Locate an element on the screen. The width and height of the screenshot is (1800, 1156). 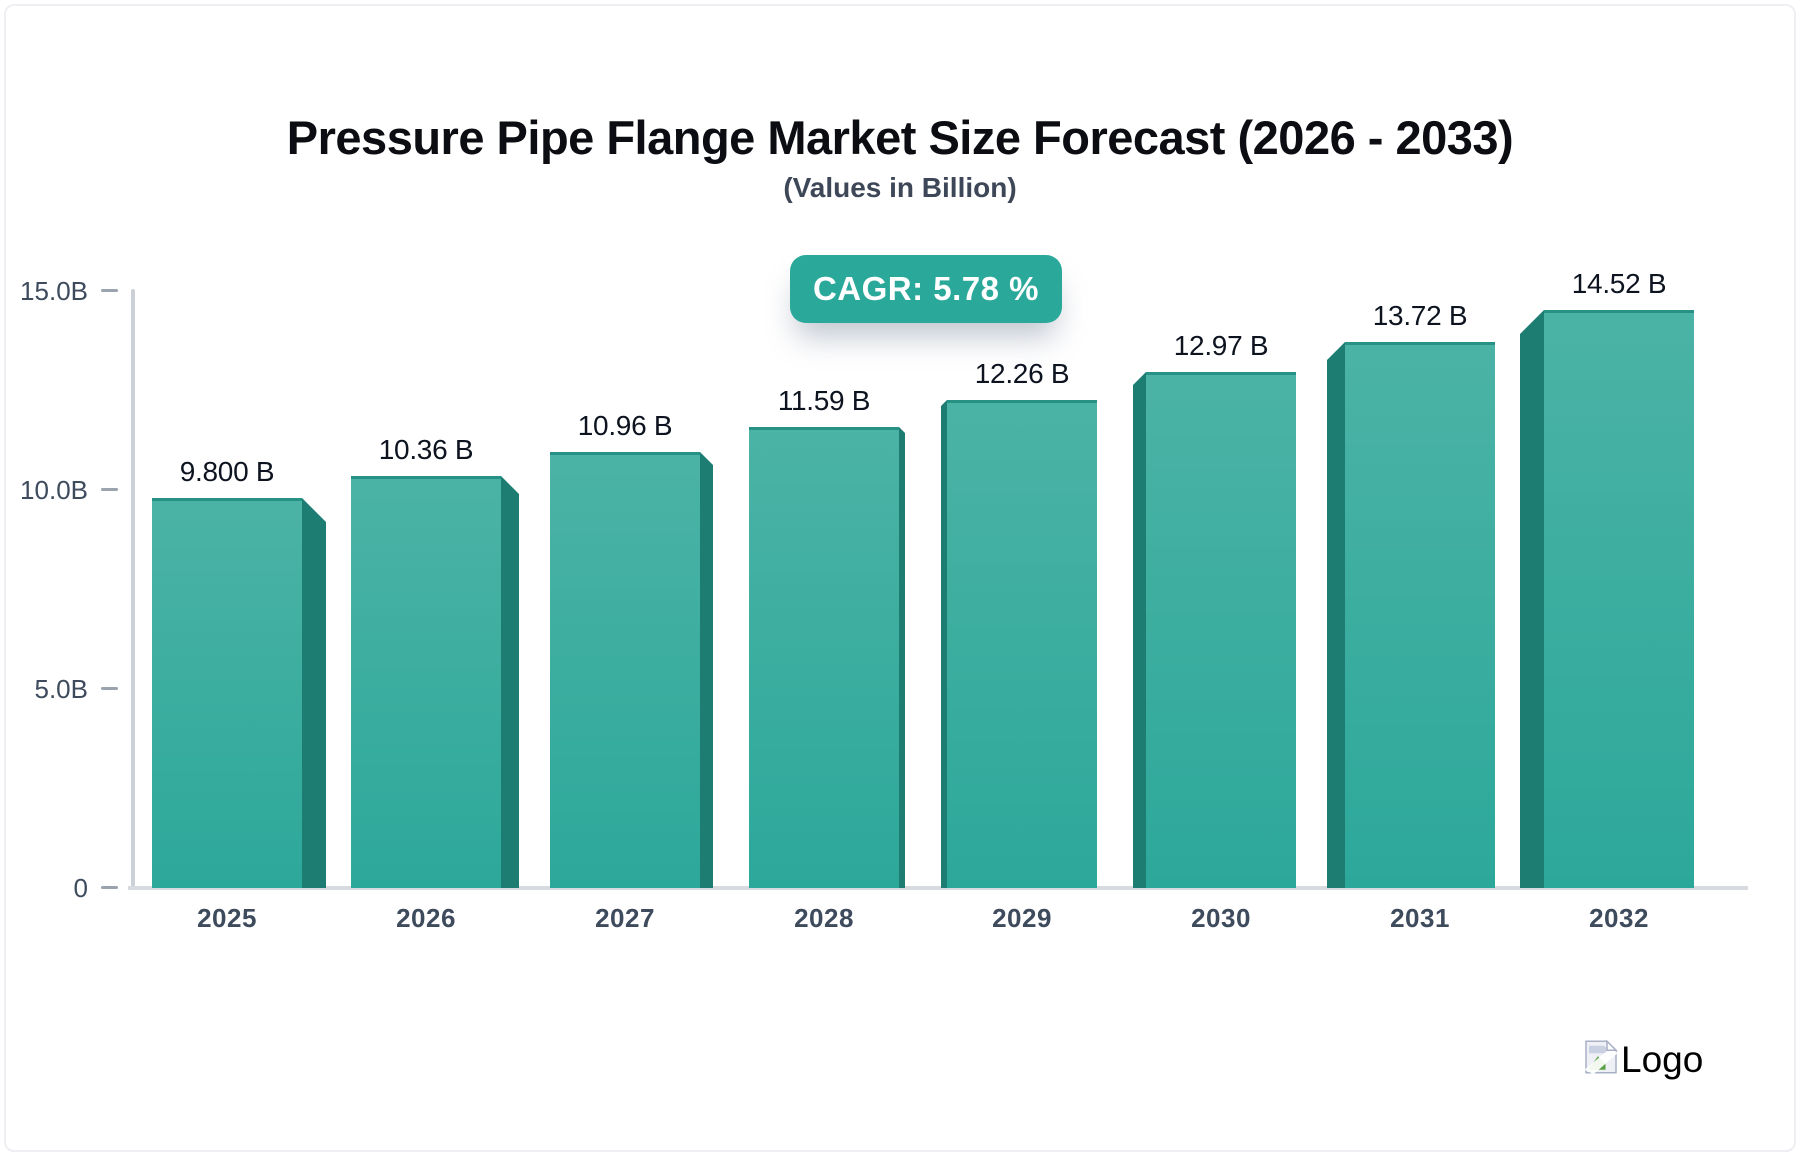
x-axis-label: 2025 is located at coordinates (227, 918).